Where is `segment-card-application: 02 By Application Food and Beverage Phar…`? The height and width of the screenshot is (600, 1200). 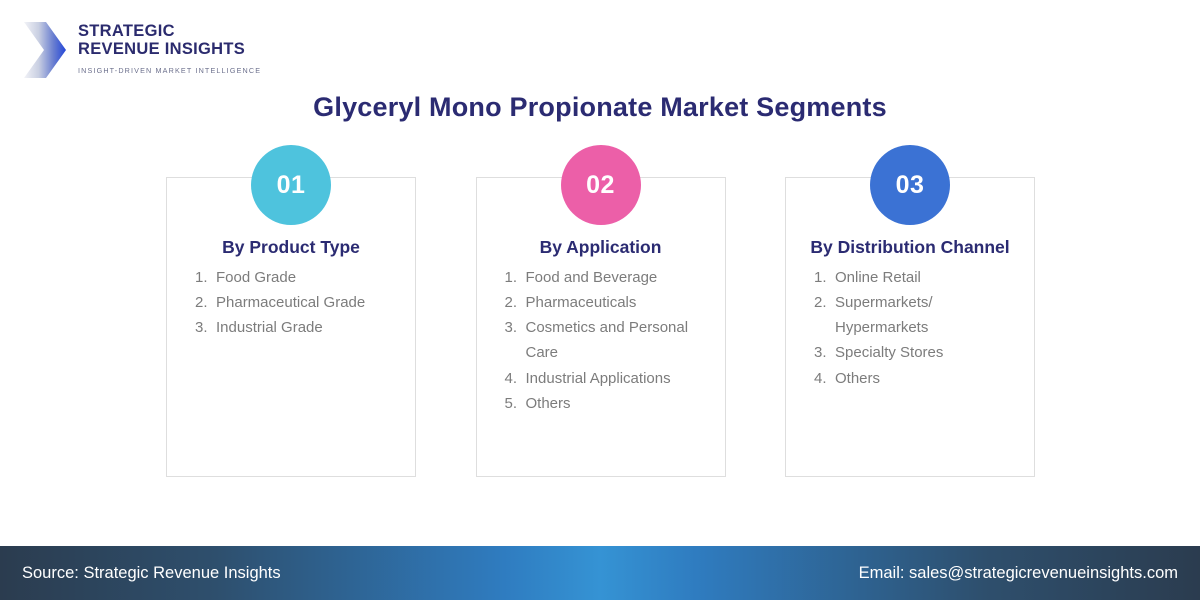
segment-card-application: 02 By Application Food and Beverage Phar… is located at coordinates (600, 311).